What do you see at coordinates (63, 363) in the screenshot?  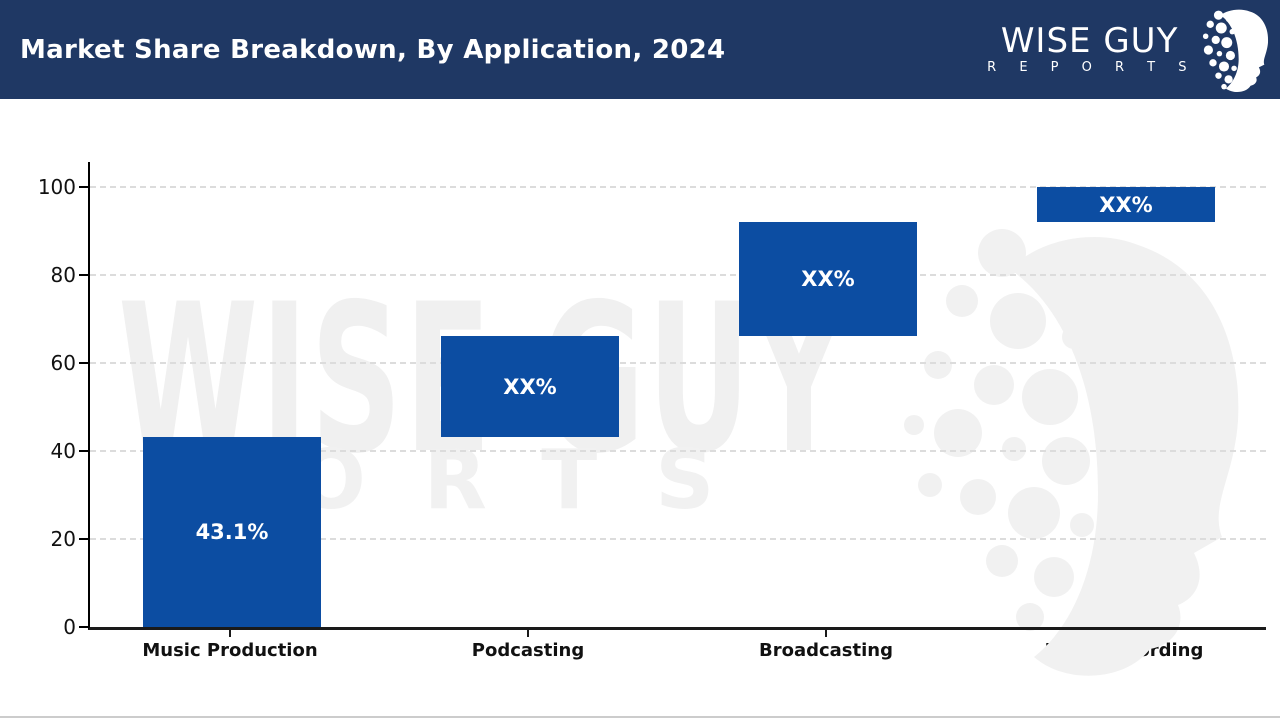 I see `y-tick-label: 60` at bounding box center [63, 363].